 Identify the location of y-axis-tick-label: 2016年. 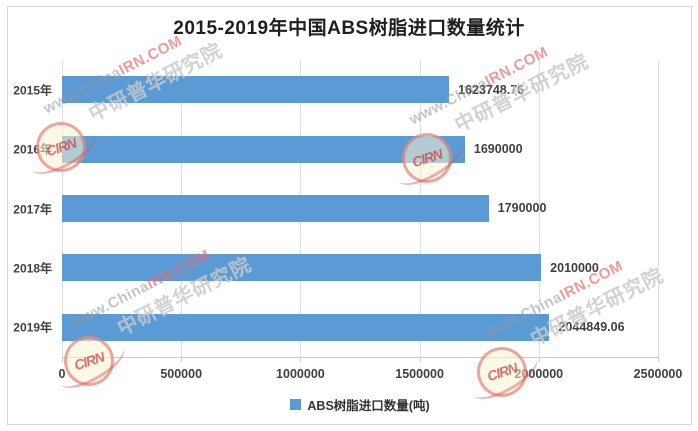
(32, 149).